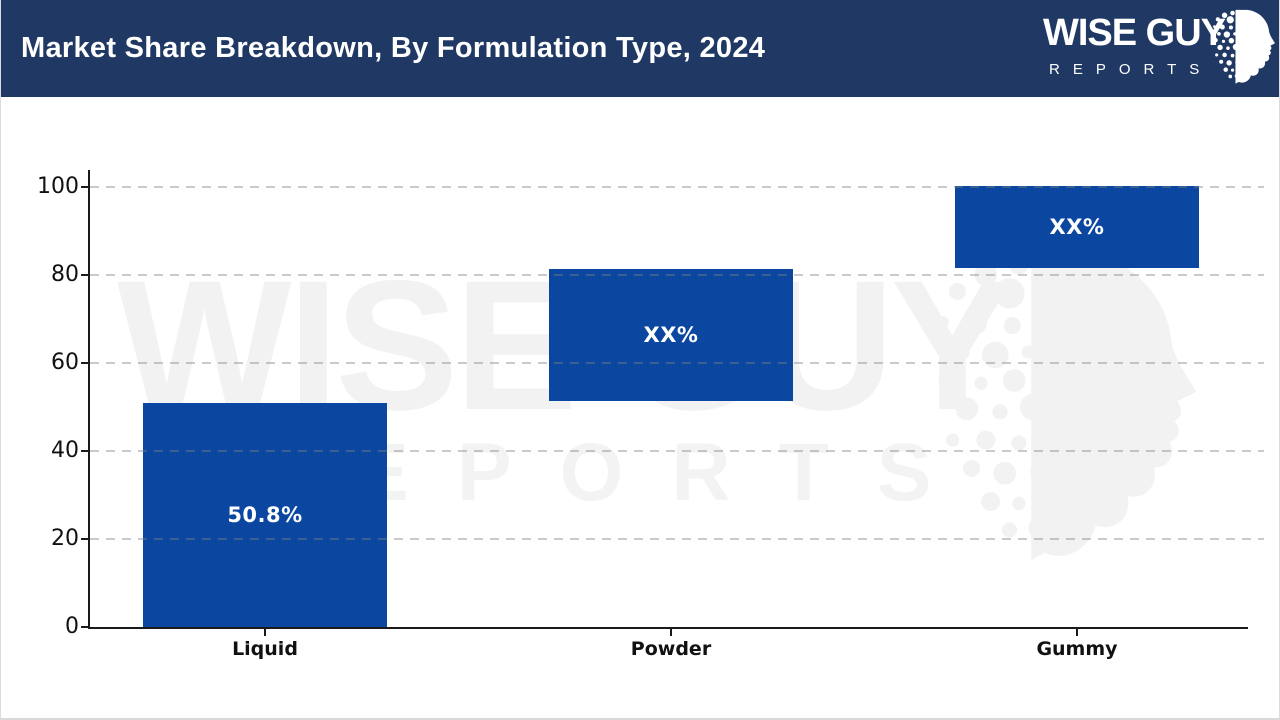  What do you see at coordinates (1245, 47) in the screenshot?
I see `logo-head-dots-icon` at bounding box center [1245, 47].